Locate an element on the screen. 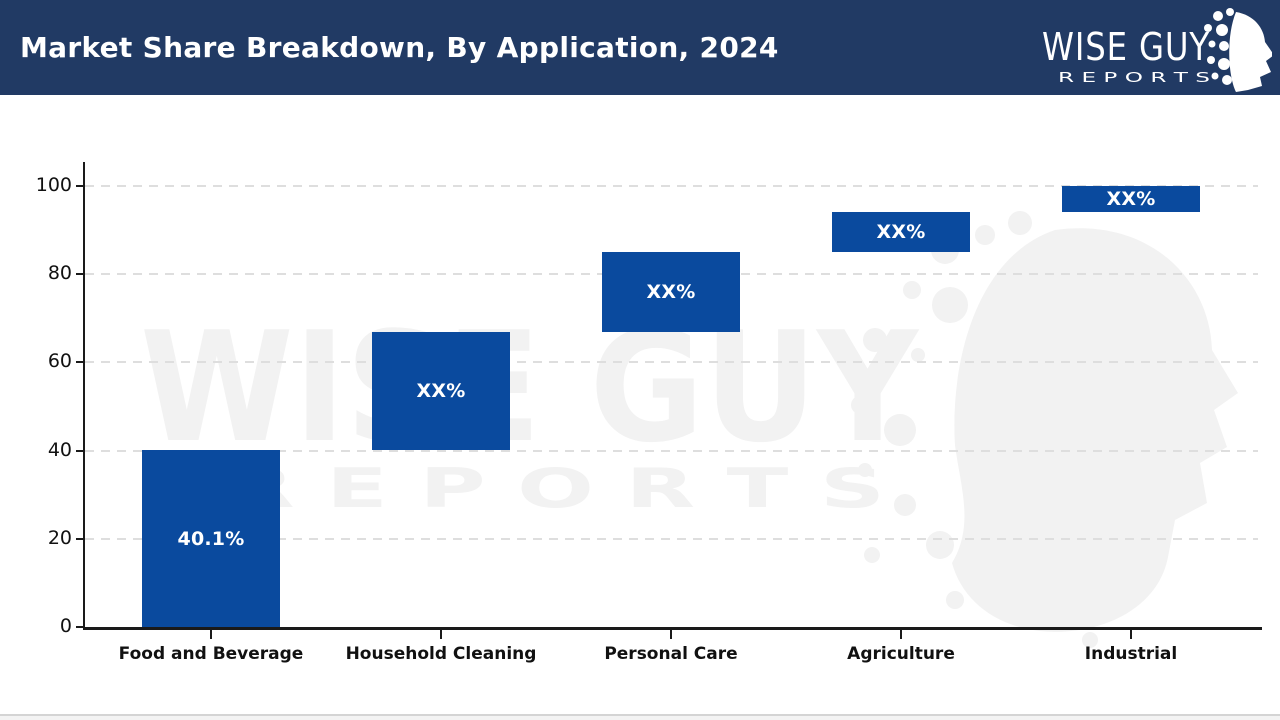 The width and height of the screenshot is (1280, 720). category-label: Agriculture is located at coordinates (901, 654).